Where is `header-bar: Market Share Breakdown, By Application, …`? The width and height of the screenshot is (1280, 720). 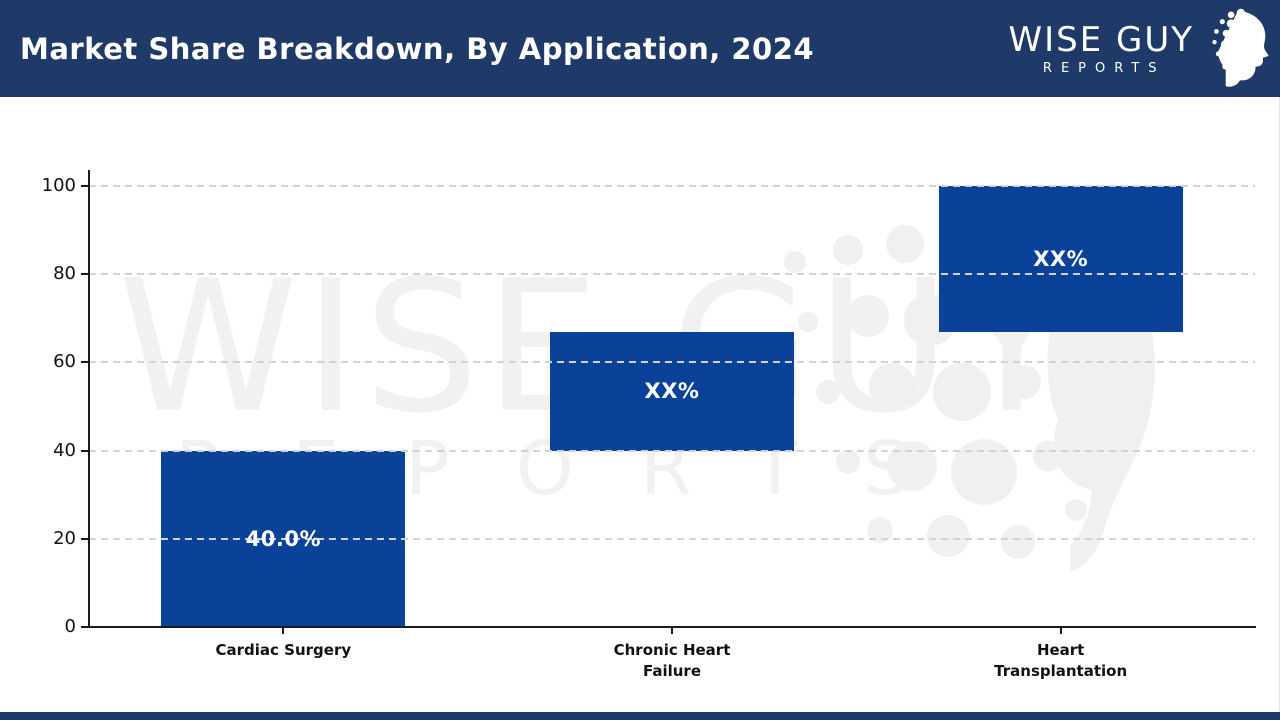 header-bar: Market Share Breakdown, By Application, … is located at coordinates (640, 48).